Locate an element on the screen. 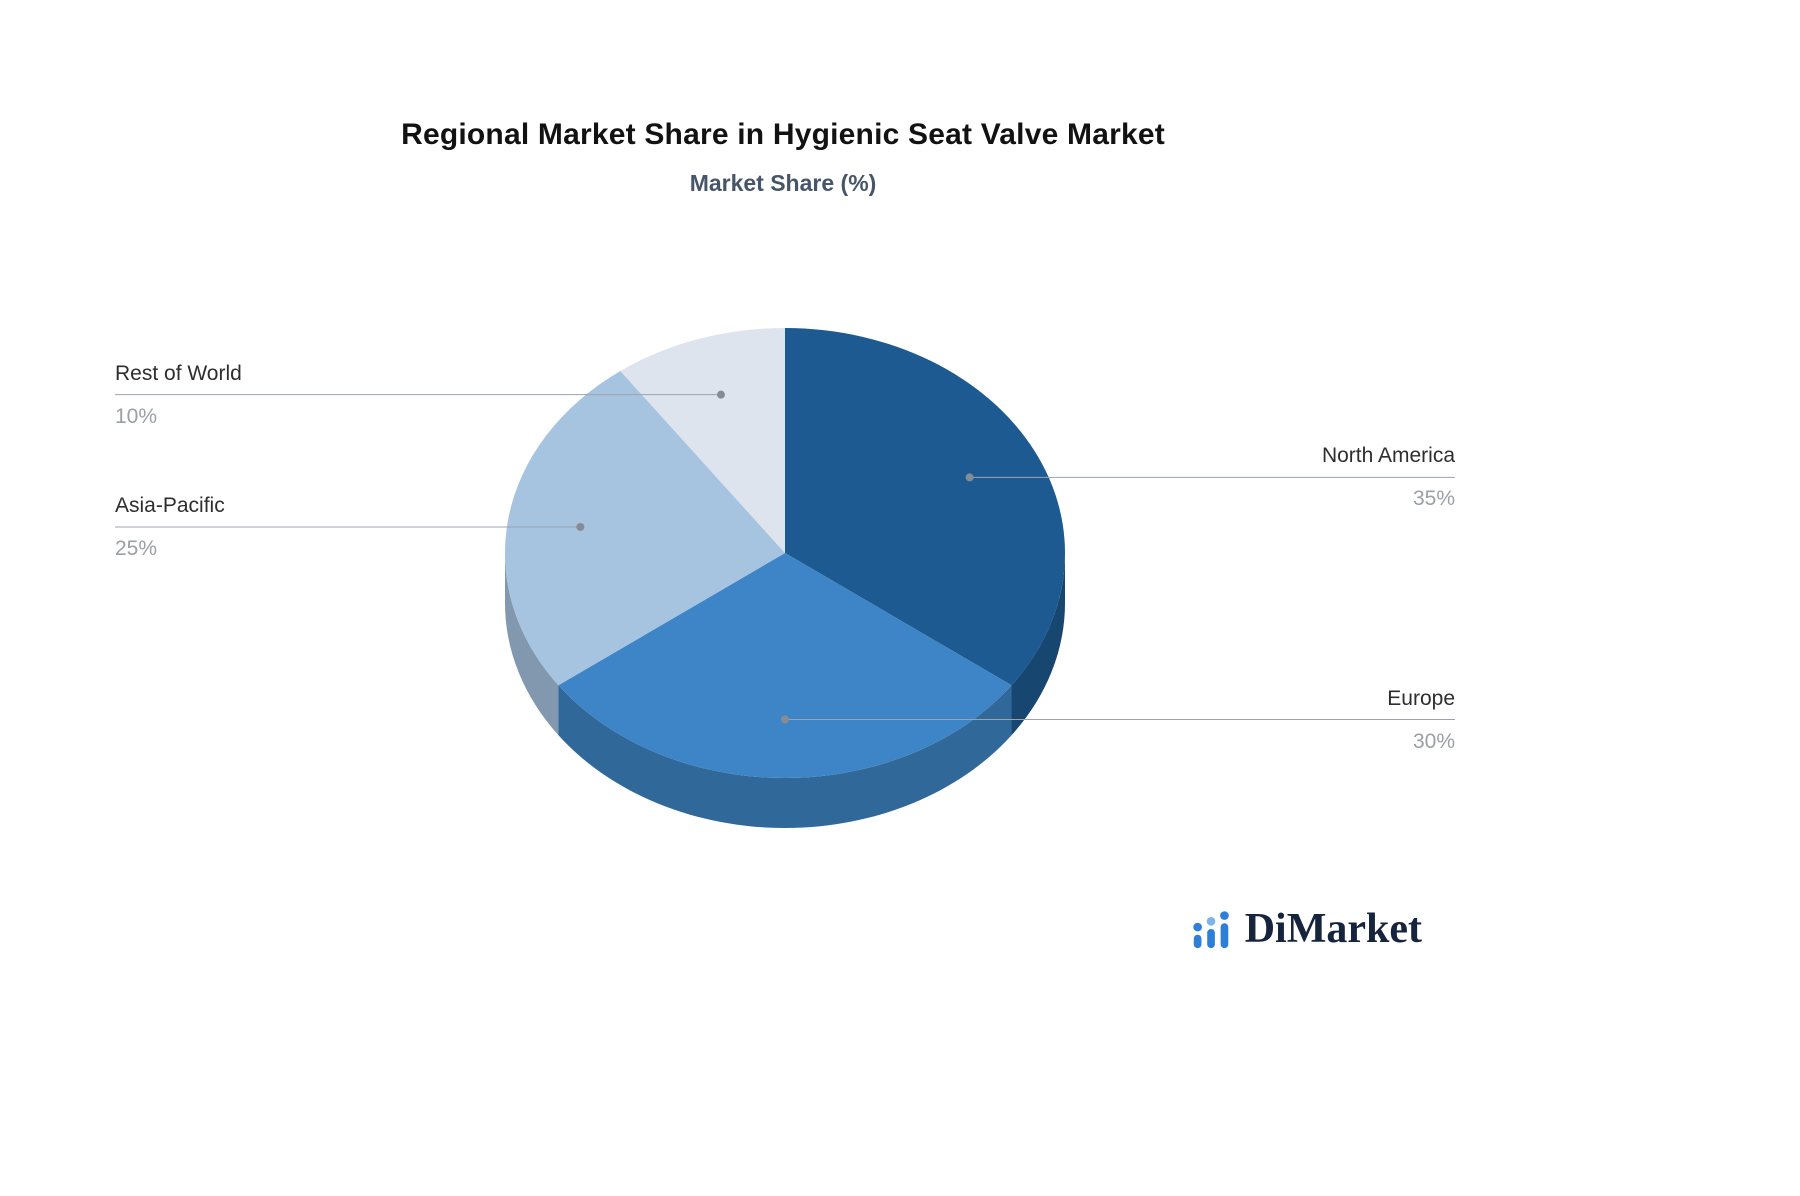 The image size is (1800, 1196). brand-logo: DiMarket is located at coordinates (1305, 929).